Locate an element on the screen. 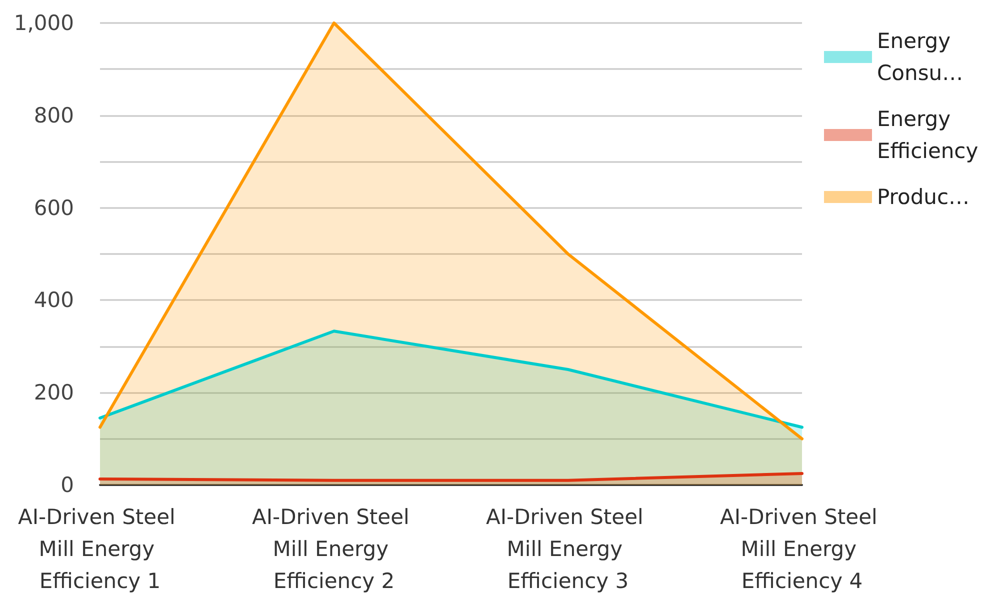 The width and height of the screenshot is (998, 597). y-tick-label: 600 is located at coordinates (54, 208).